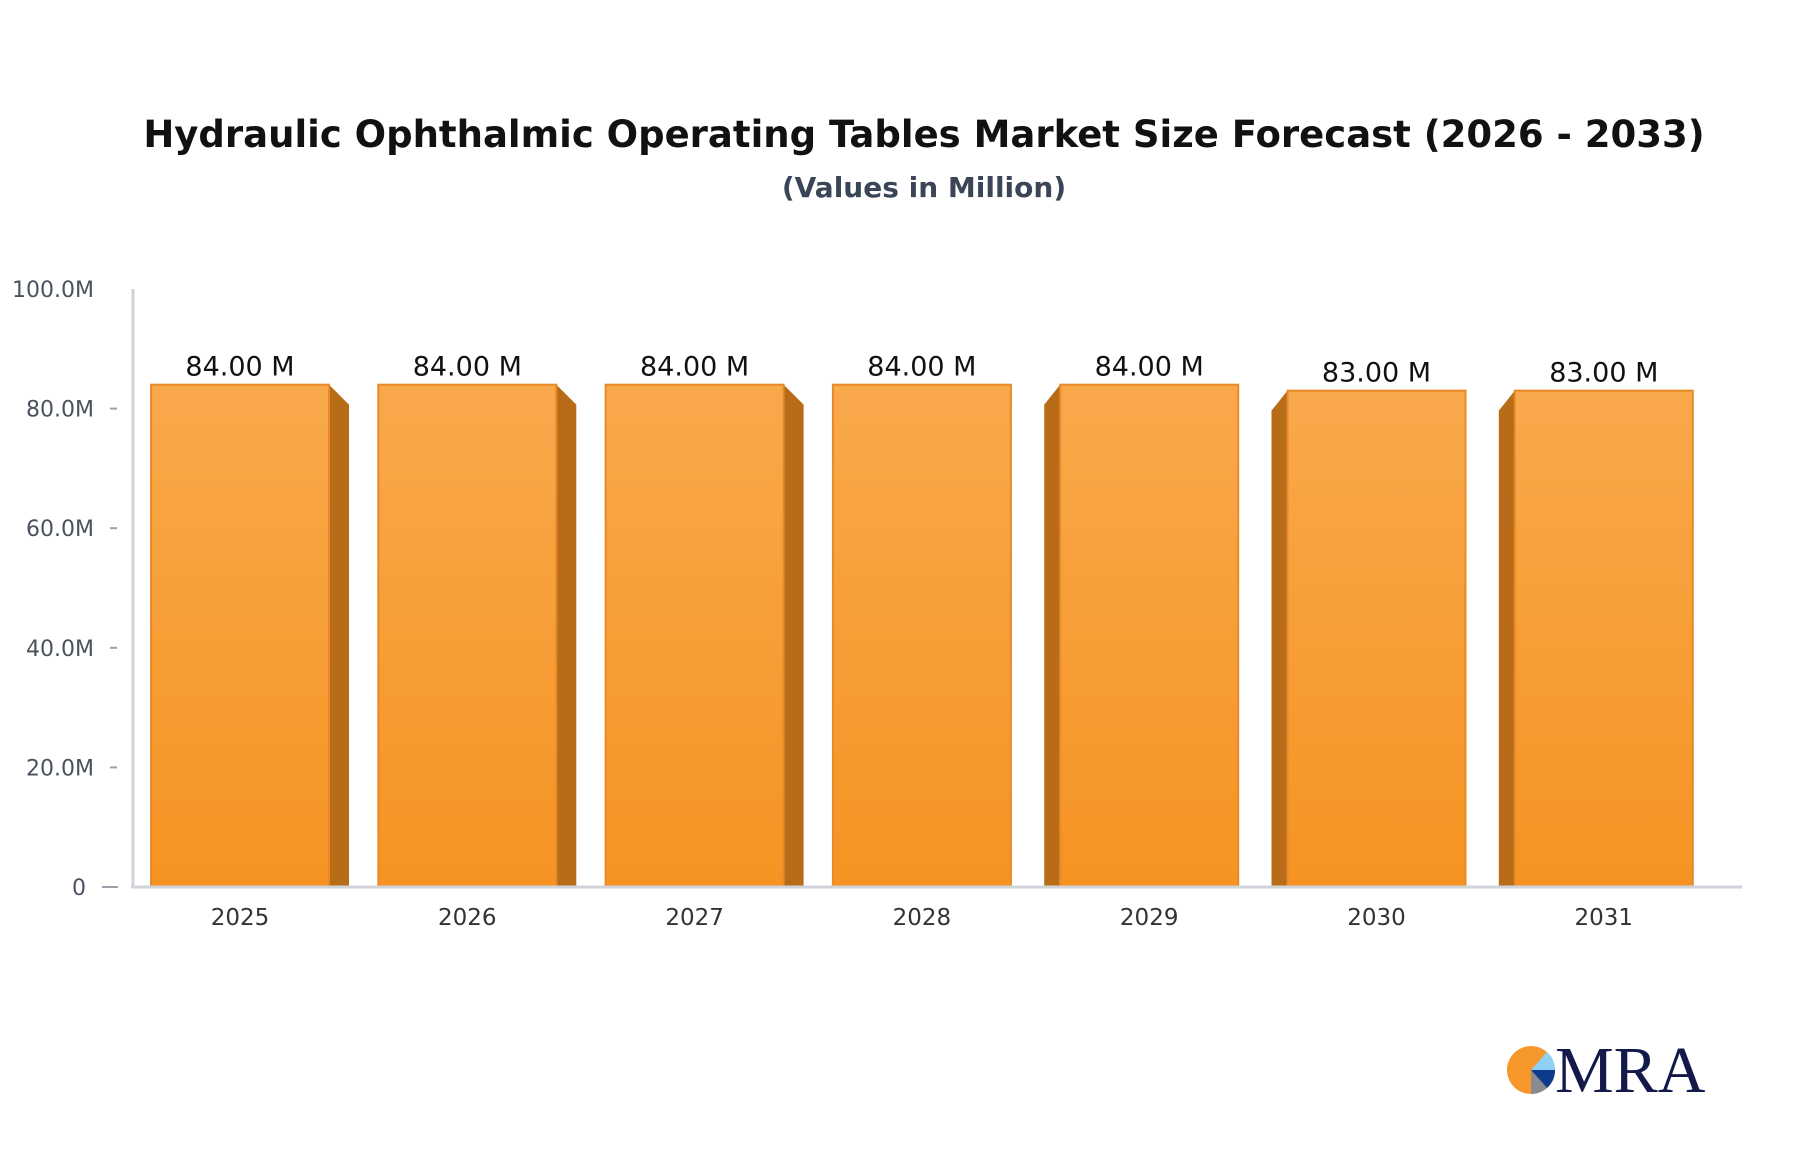 Image resolution: width=1800 pixels, height=1156 pixels. I want to click on logo-text: MRA, so click(1630, 1070).